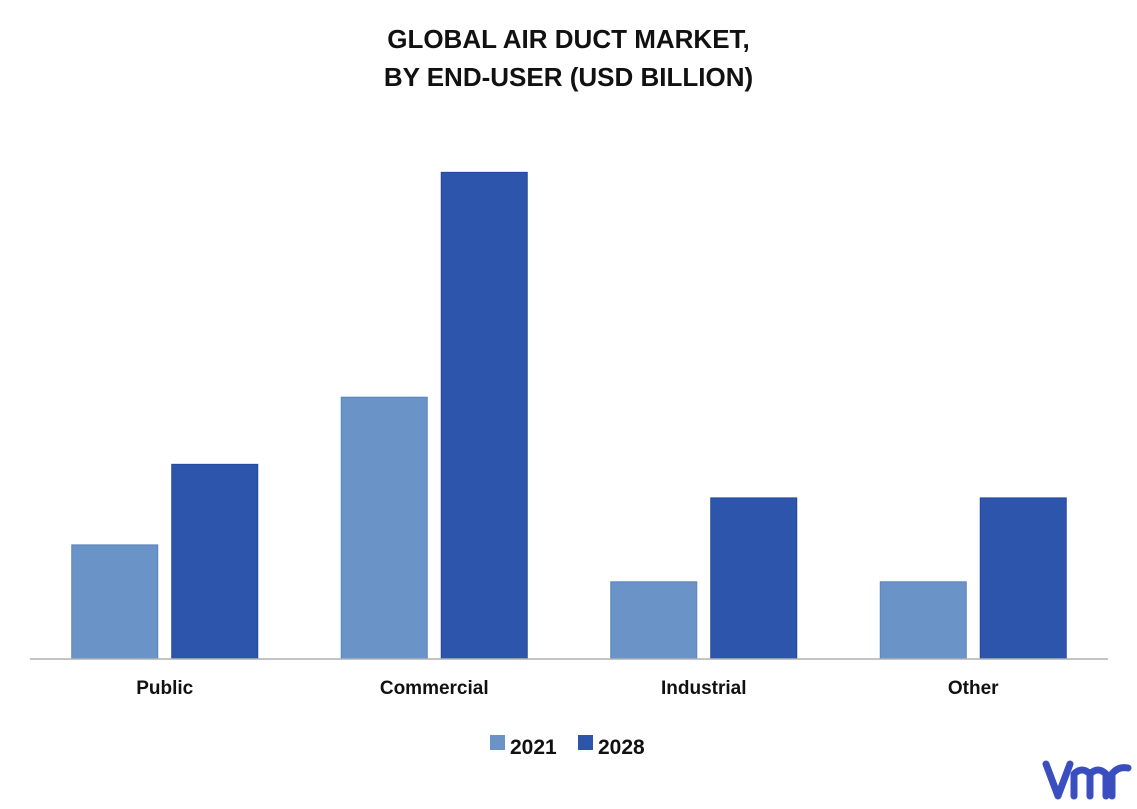 The image size is (1137, 809). What do you see at coordinates (434, 688) in the screenshot?
I see `x-tick-label-commercial: Commercial` at bounding box center [434, 688].